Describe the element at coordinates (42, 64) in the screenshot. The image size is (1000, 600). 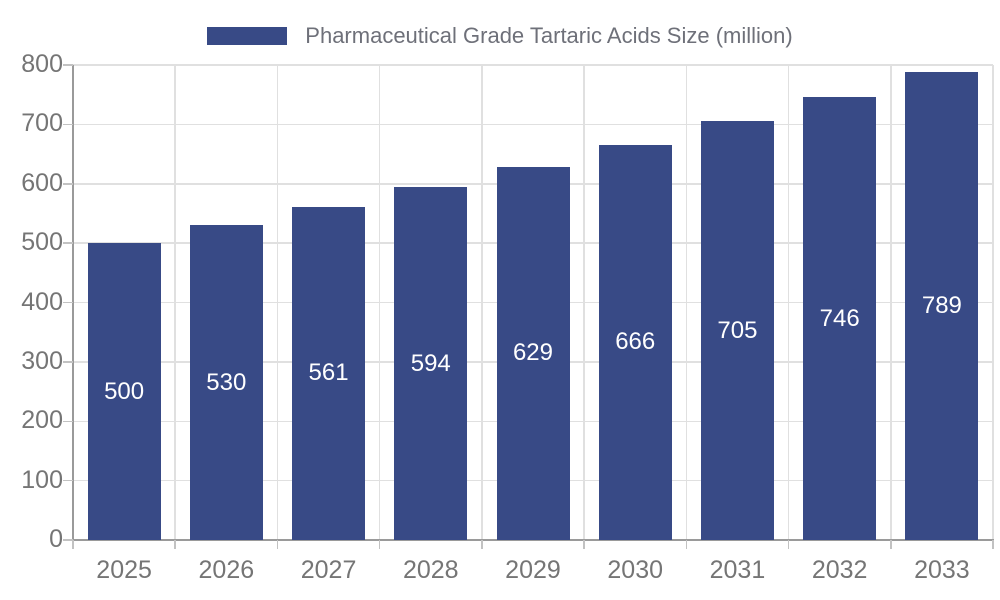
I see `y-tick-label: 800` at that location.